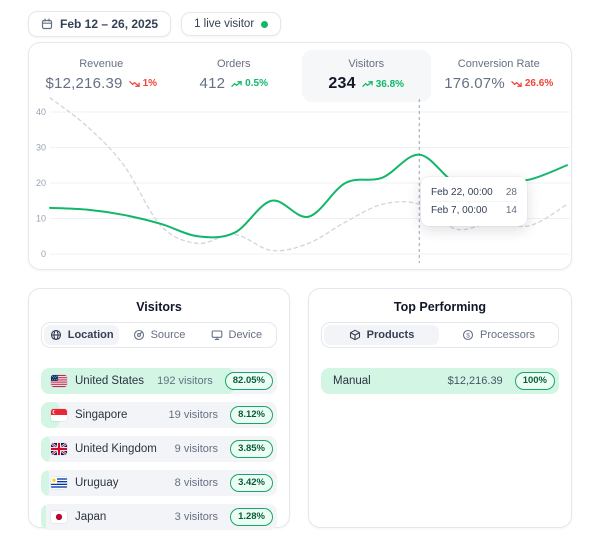 The width and height of the screenshot is (600, 543). Describe the element at coordinates (212, 83) in the screenshot. I see `stat-orders-value: 412` at that location.